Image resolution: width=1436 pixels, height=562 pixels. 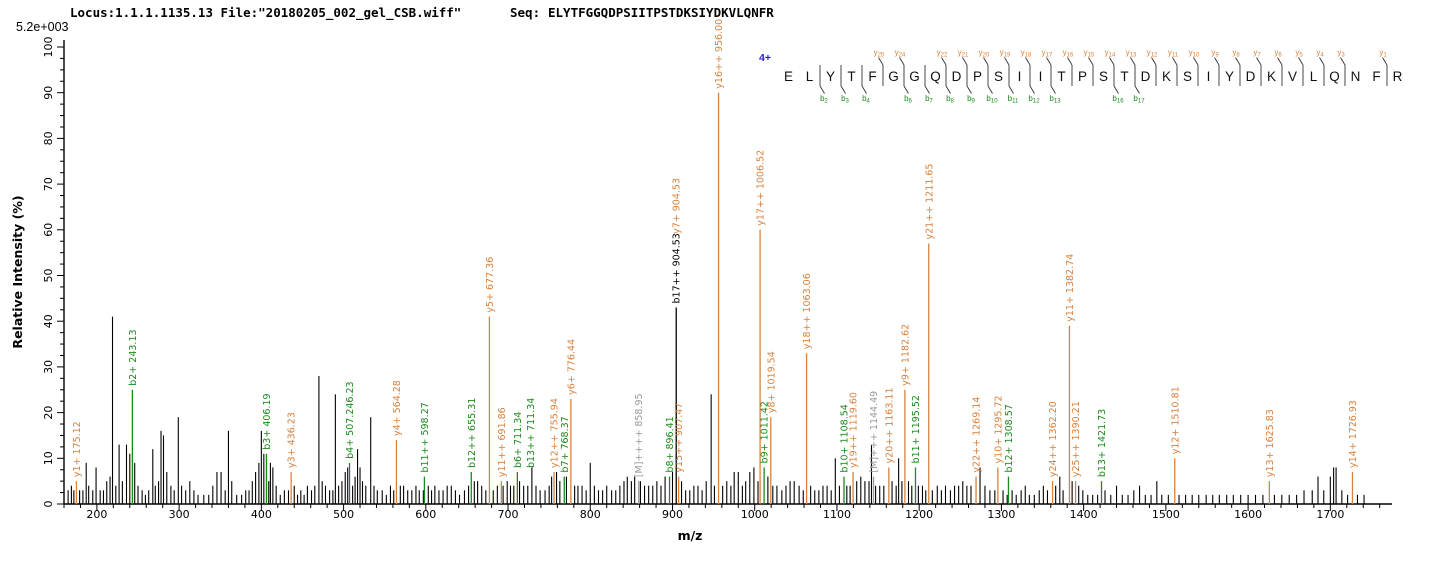 What do you see at coordinates (677, 206) in the screenshot?
I see `peak-label: y7+ 904.53` at bounding box center [677, 206].